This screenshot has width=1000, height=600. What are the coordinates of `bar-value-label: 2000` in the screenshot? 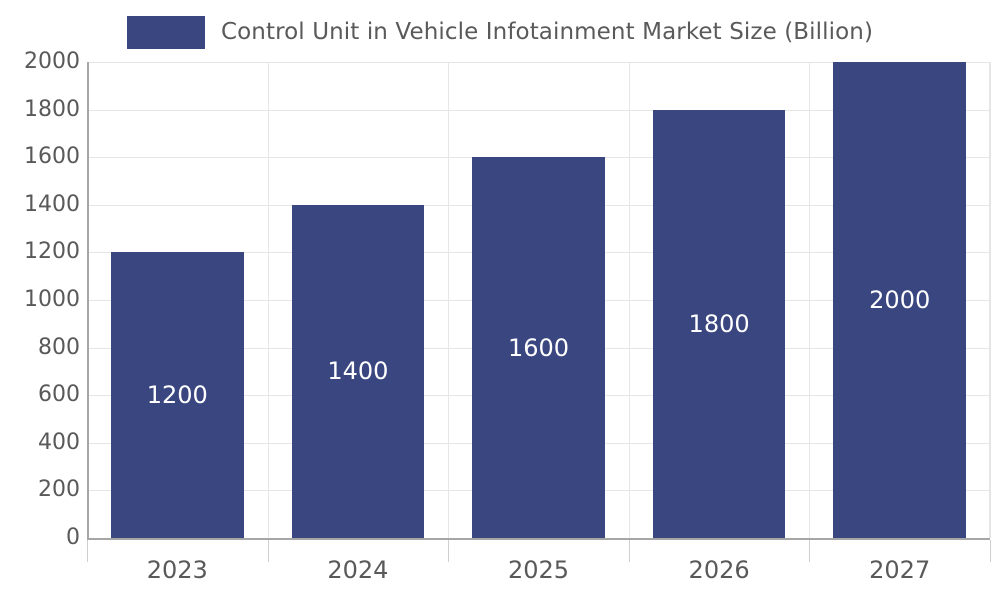 It's located at (900, 300).